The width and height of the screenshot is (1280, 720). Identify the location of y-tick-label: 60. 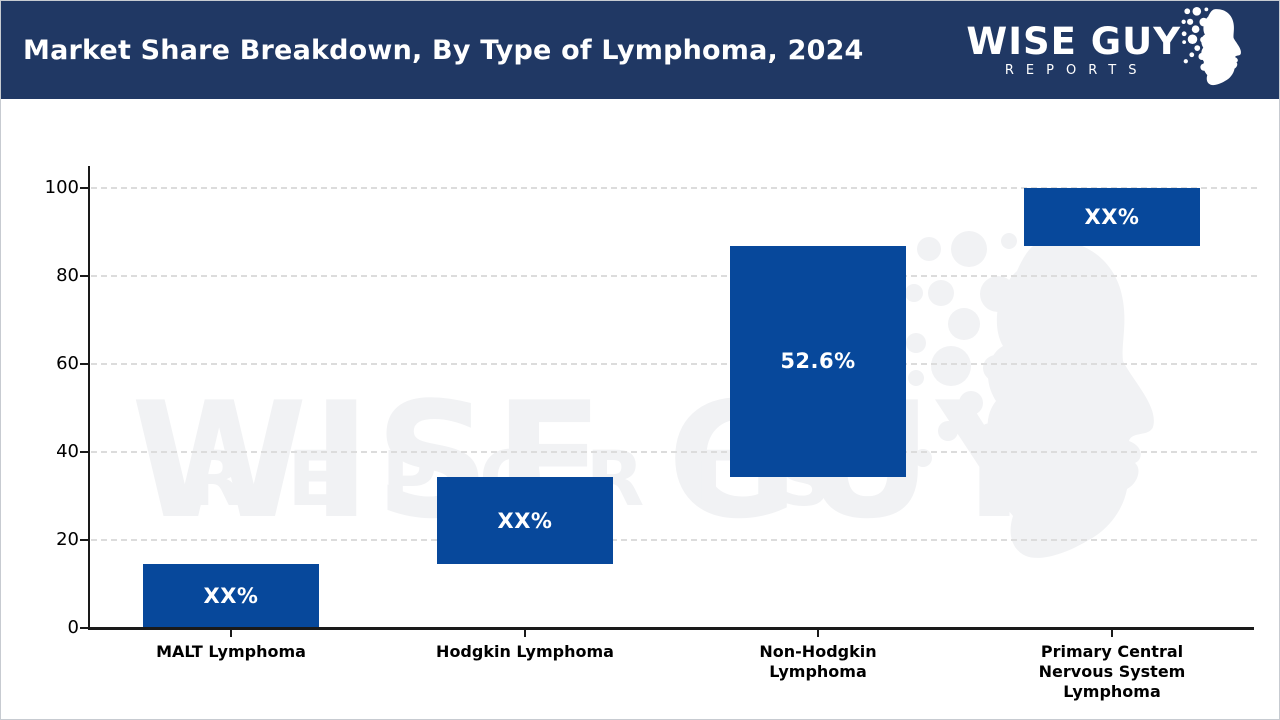
(67, 363).